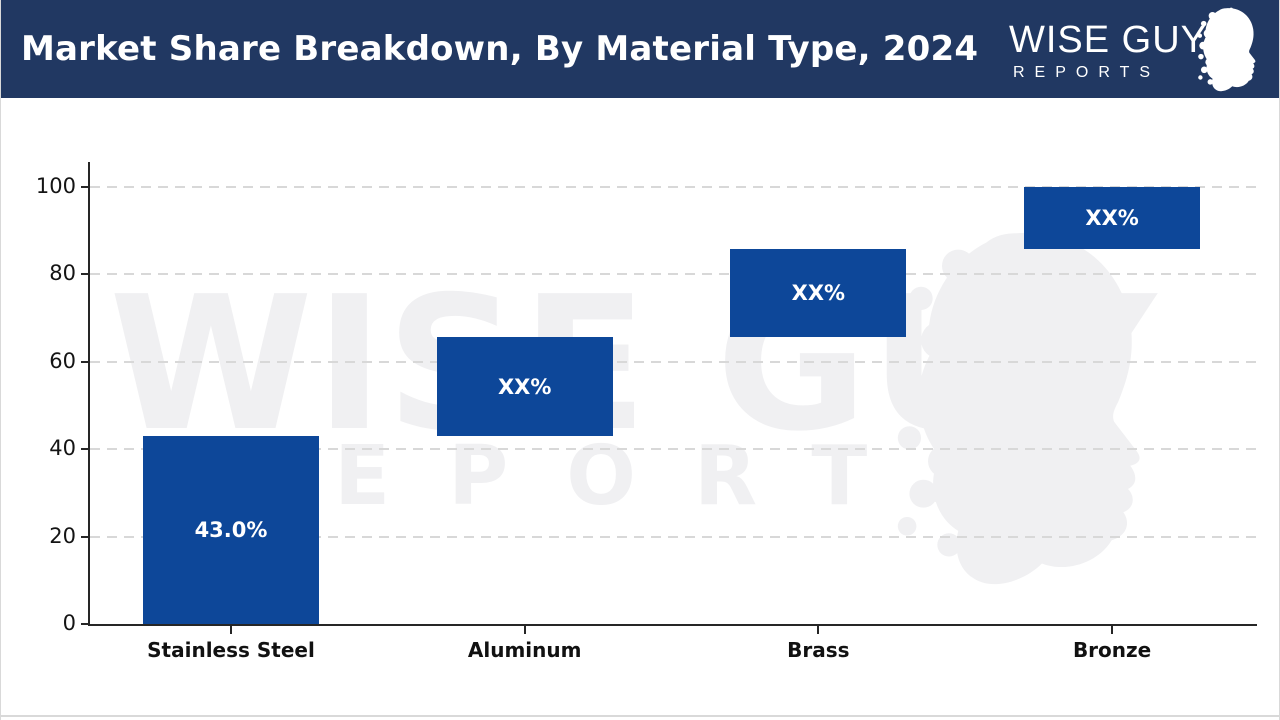 Image resolution: width=1280 pixels, height=720 pixels. Describe the element at coordinates (1226, 49) in the screenshot. I see `logo-head-icon` at that location.